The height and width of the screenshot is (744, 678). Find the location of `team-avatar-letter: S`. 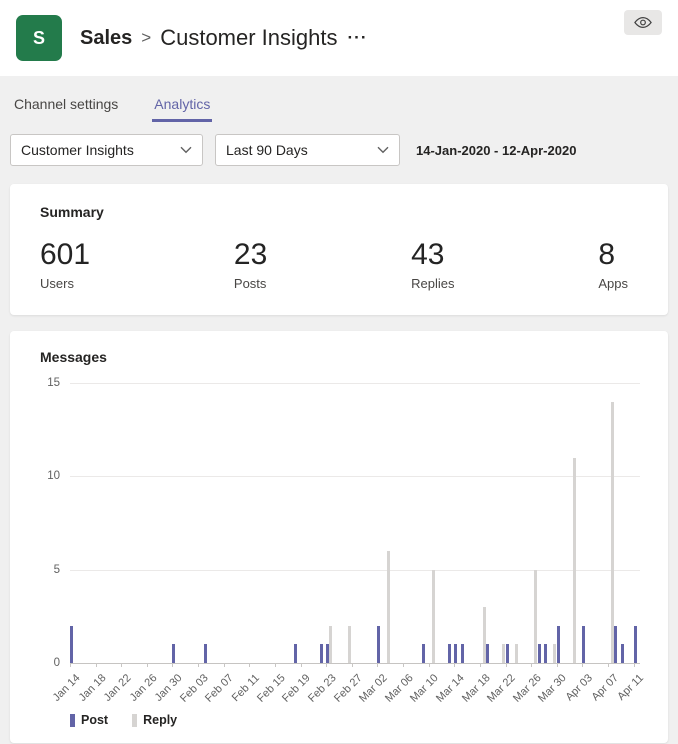

team-avatar-letter: S is located at coordinates (38, 37).